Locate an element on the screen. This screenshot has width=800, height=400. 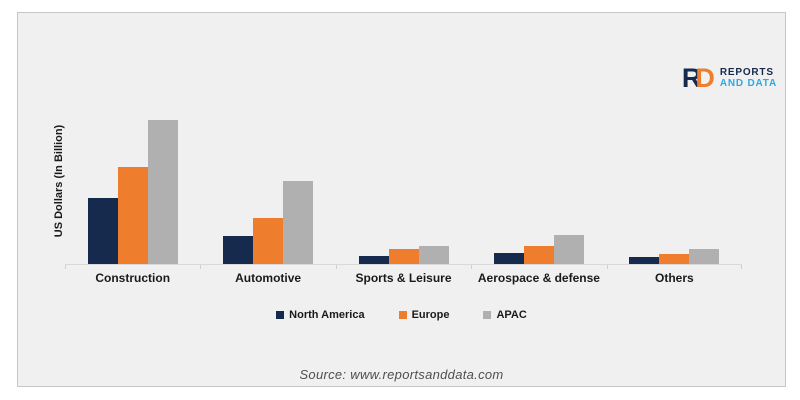
category-label: Aerospace & defense is located at coordinates (538, 278).